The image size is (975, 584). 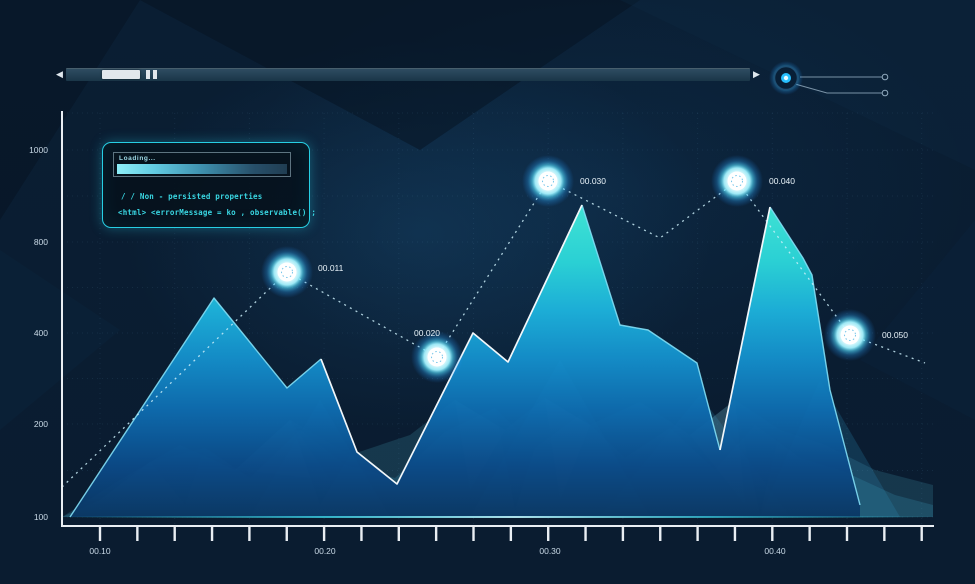 What do you see at coordinates (202, 169) in the screenshot?
I see `progress-bar` at bounding box center [202, 169].